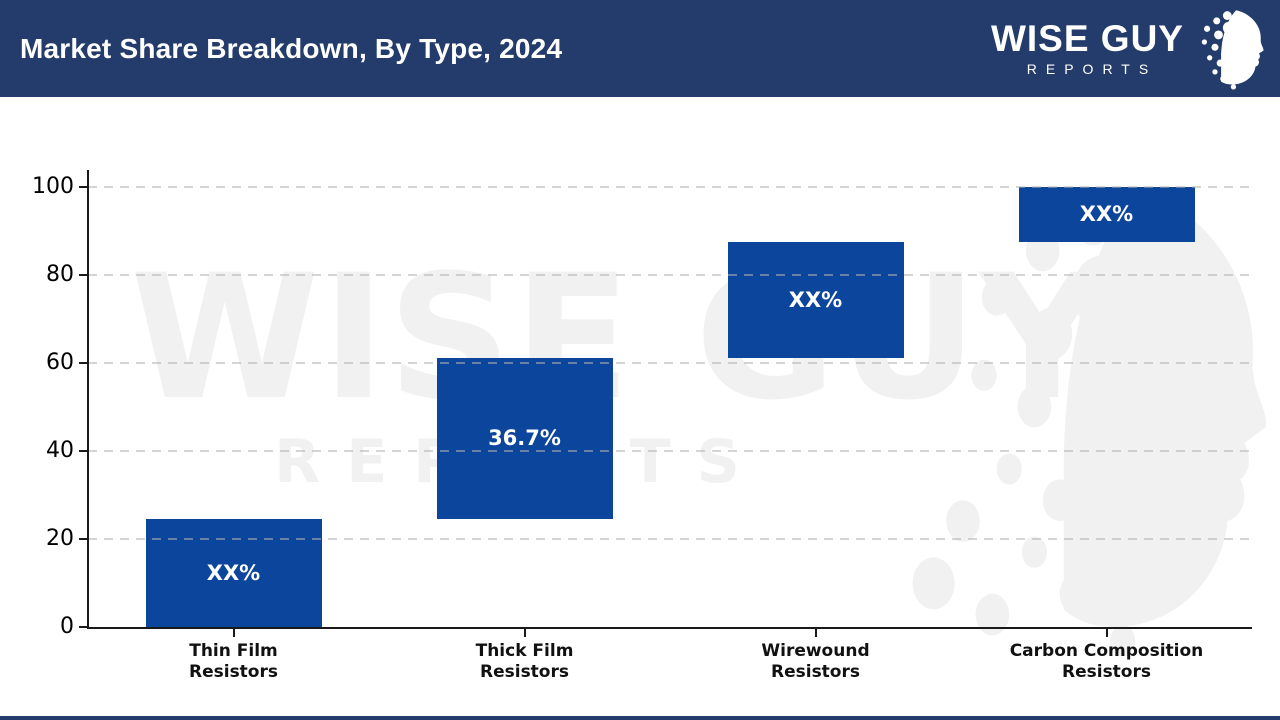 The image size is (1280, 720). Describe the element at coordinates (60, 538) in the screenshot. I see `y-axis-tick-label: 20` at that location.